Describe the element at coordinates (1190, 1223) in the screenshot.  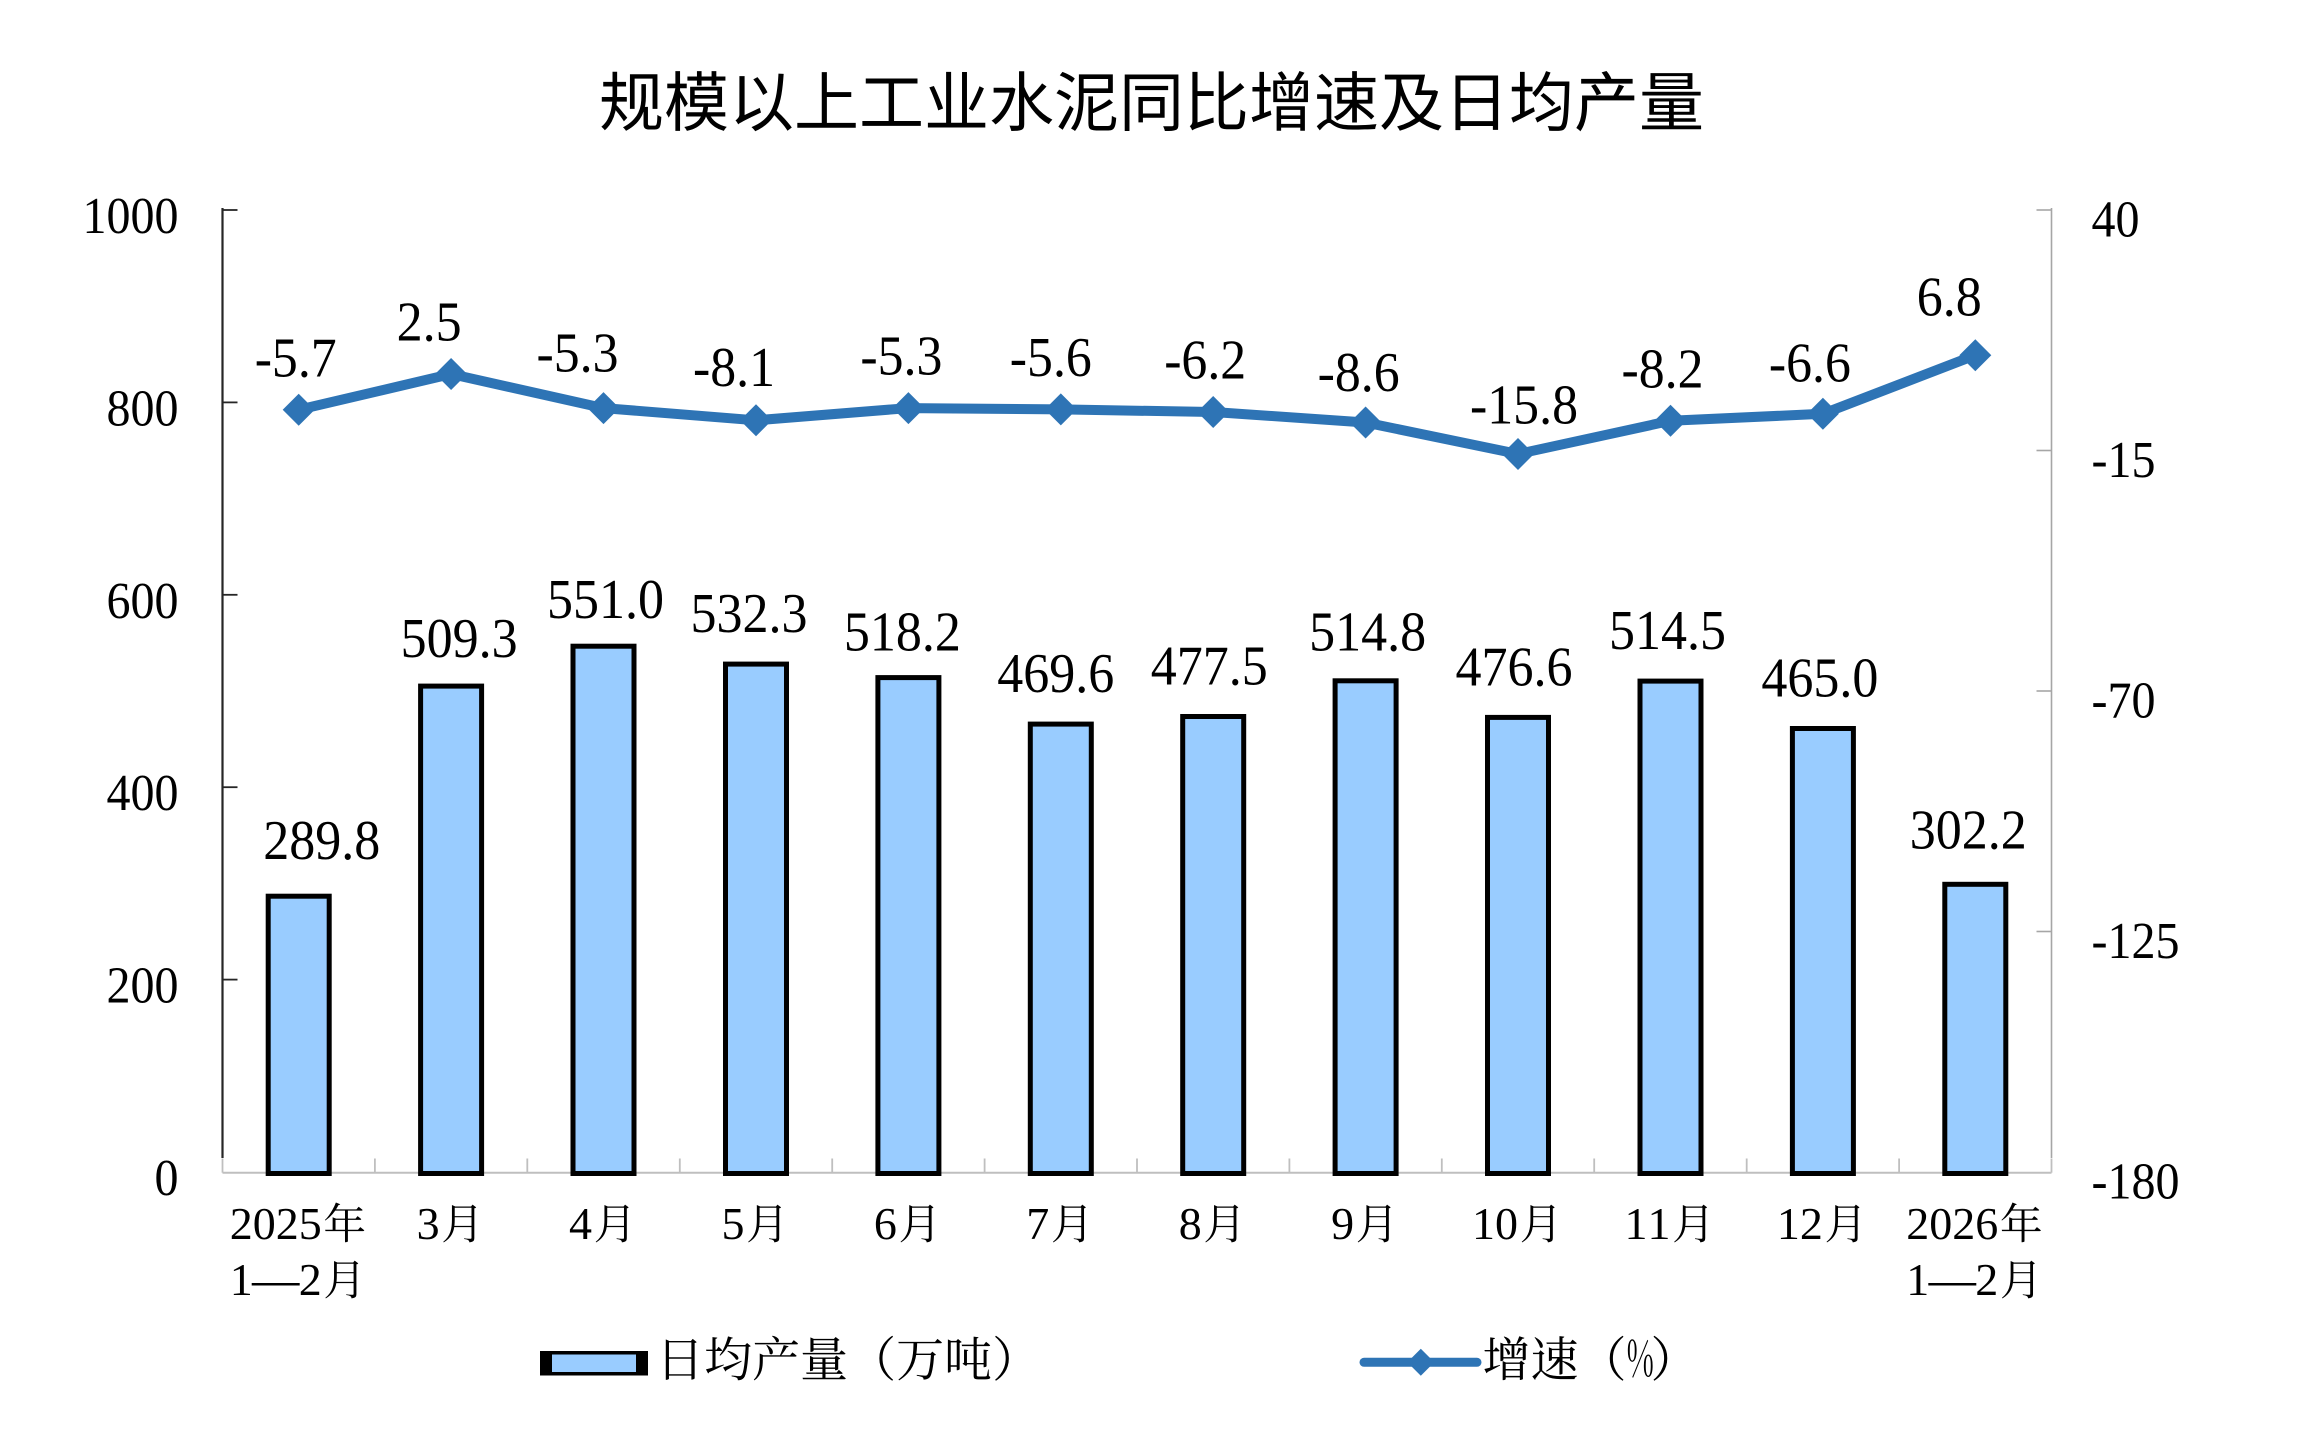
I see `svg-text: 8` at that location.